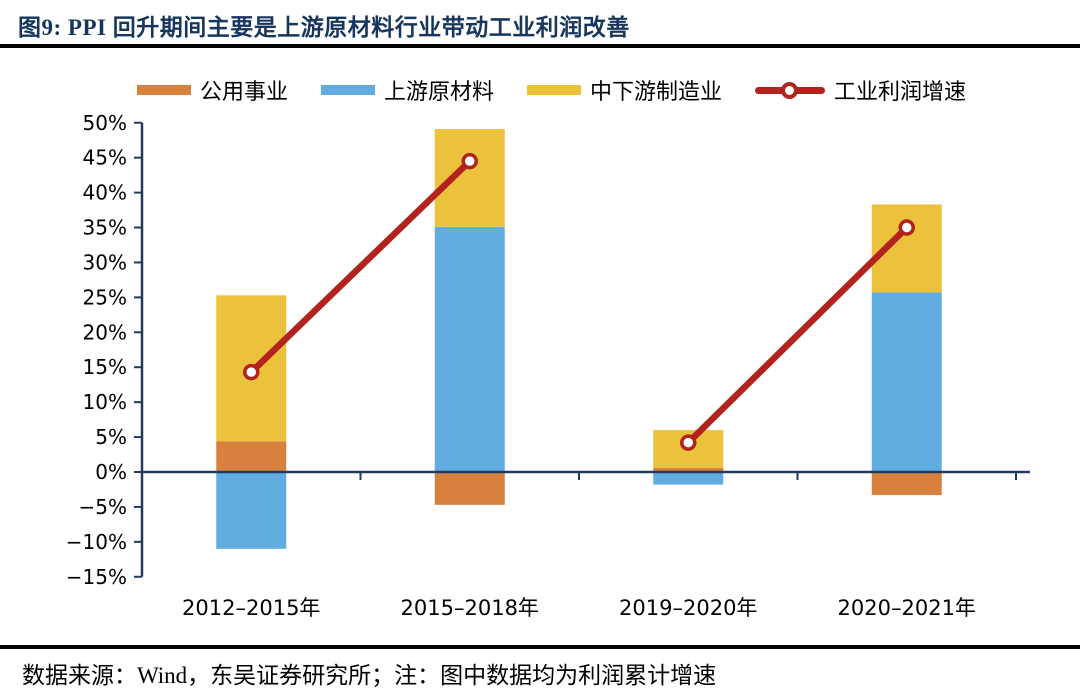  Describe the element at coordinates (111, 472) in the screenshot. I see `y-axis-tick-label: 0%` at that location.